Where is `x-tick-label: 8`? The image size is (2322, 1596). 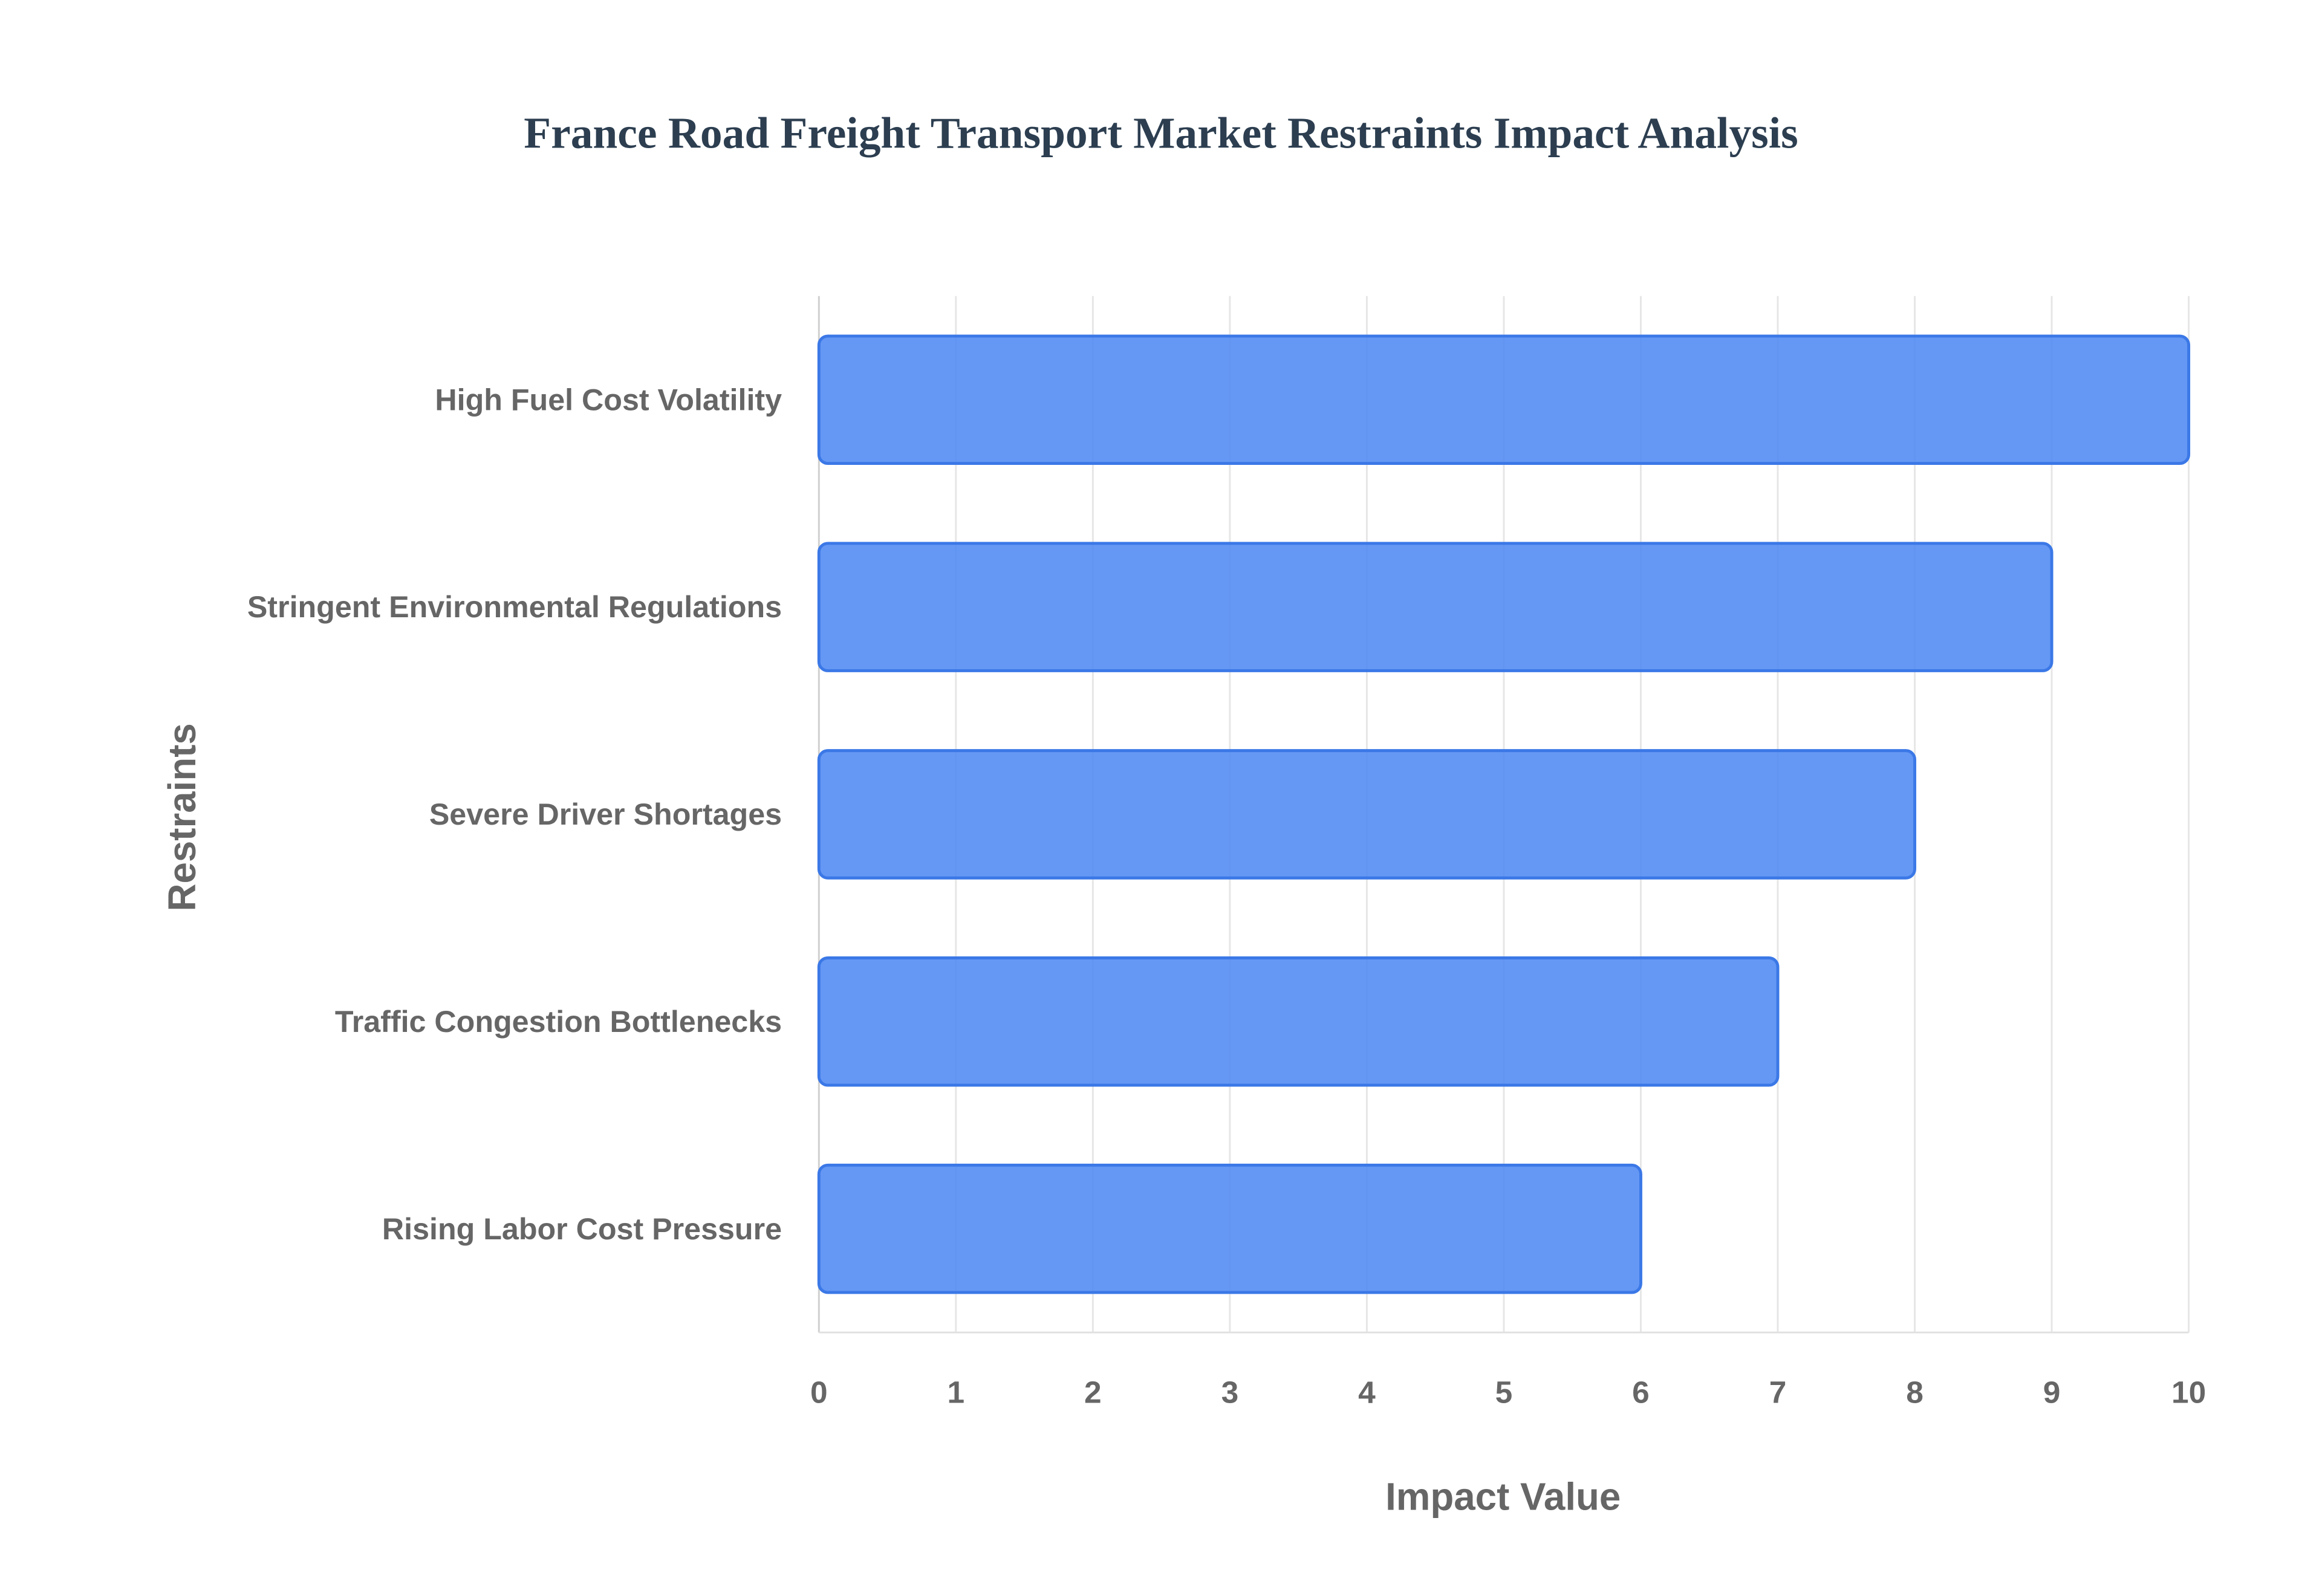
x-tick-label: 8 is located at coordinates (1915, 1392).